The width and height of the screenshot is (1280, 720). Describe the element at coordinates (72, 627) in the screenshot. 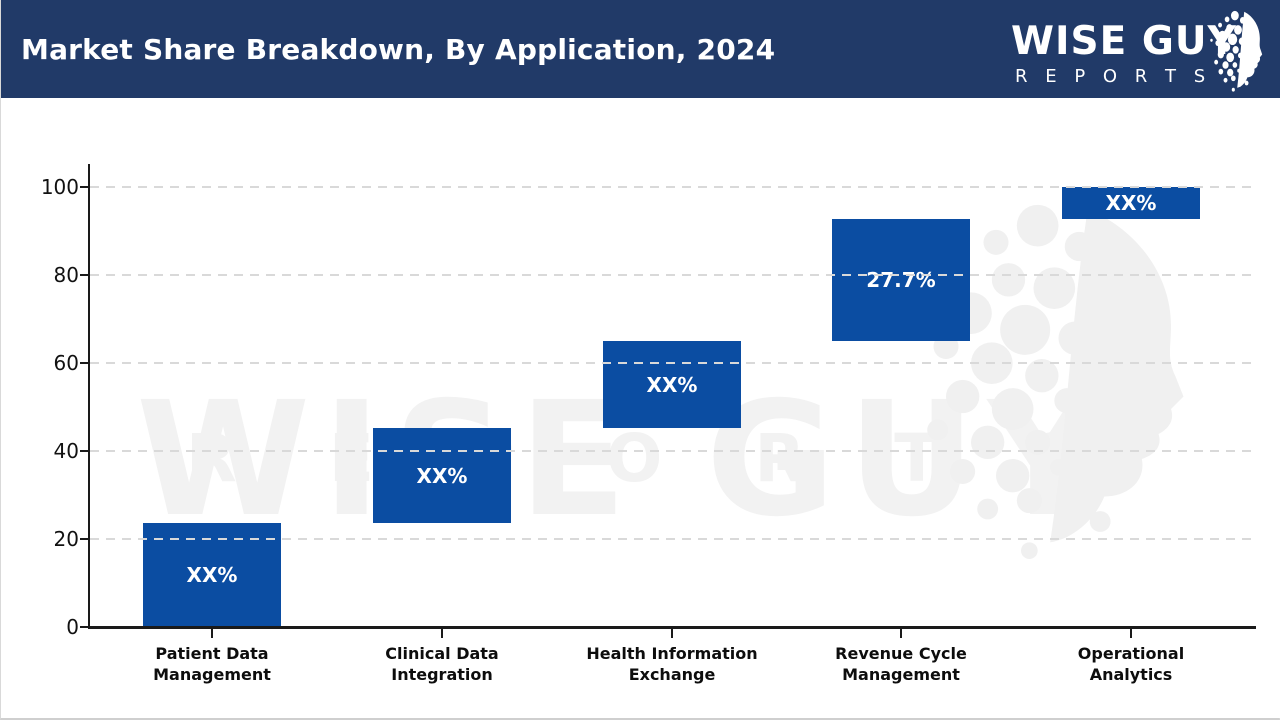

I see `y-tick-label-0: 0` at that location.